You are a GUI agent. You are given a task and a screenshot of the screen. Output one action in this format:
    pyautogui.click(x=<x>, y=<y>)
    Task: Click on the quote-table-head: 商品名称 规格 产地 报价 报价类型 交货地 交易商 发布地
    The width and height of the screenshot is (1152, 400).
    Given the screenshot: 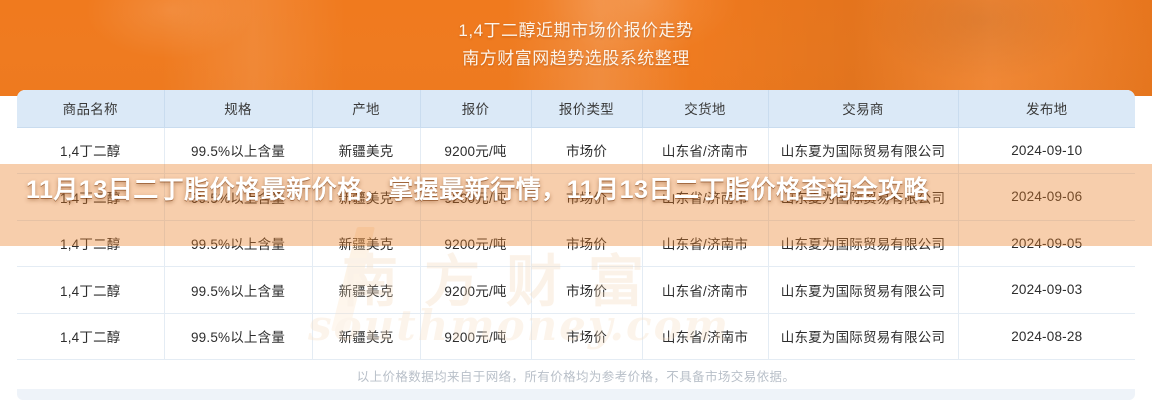 What is the action you would take?
    pyautogui.click(x=576, y=109)
    